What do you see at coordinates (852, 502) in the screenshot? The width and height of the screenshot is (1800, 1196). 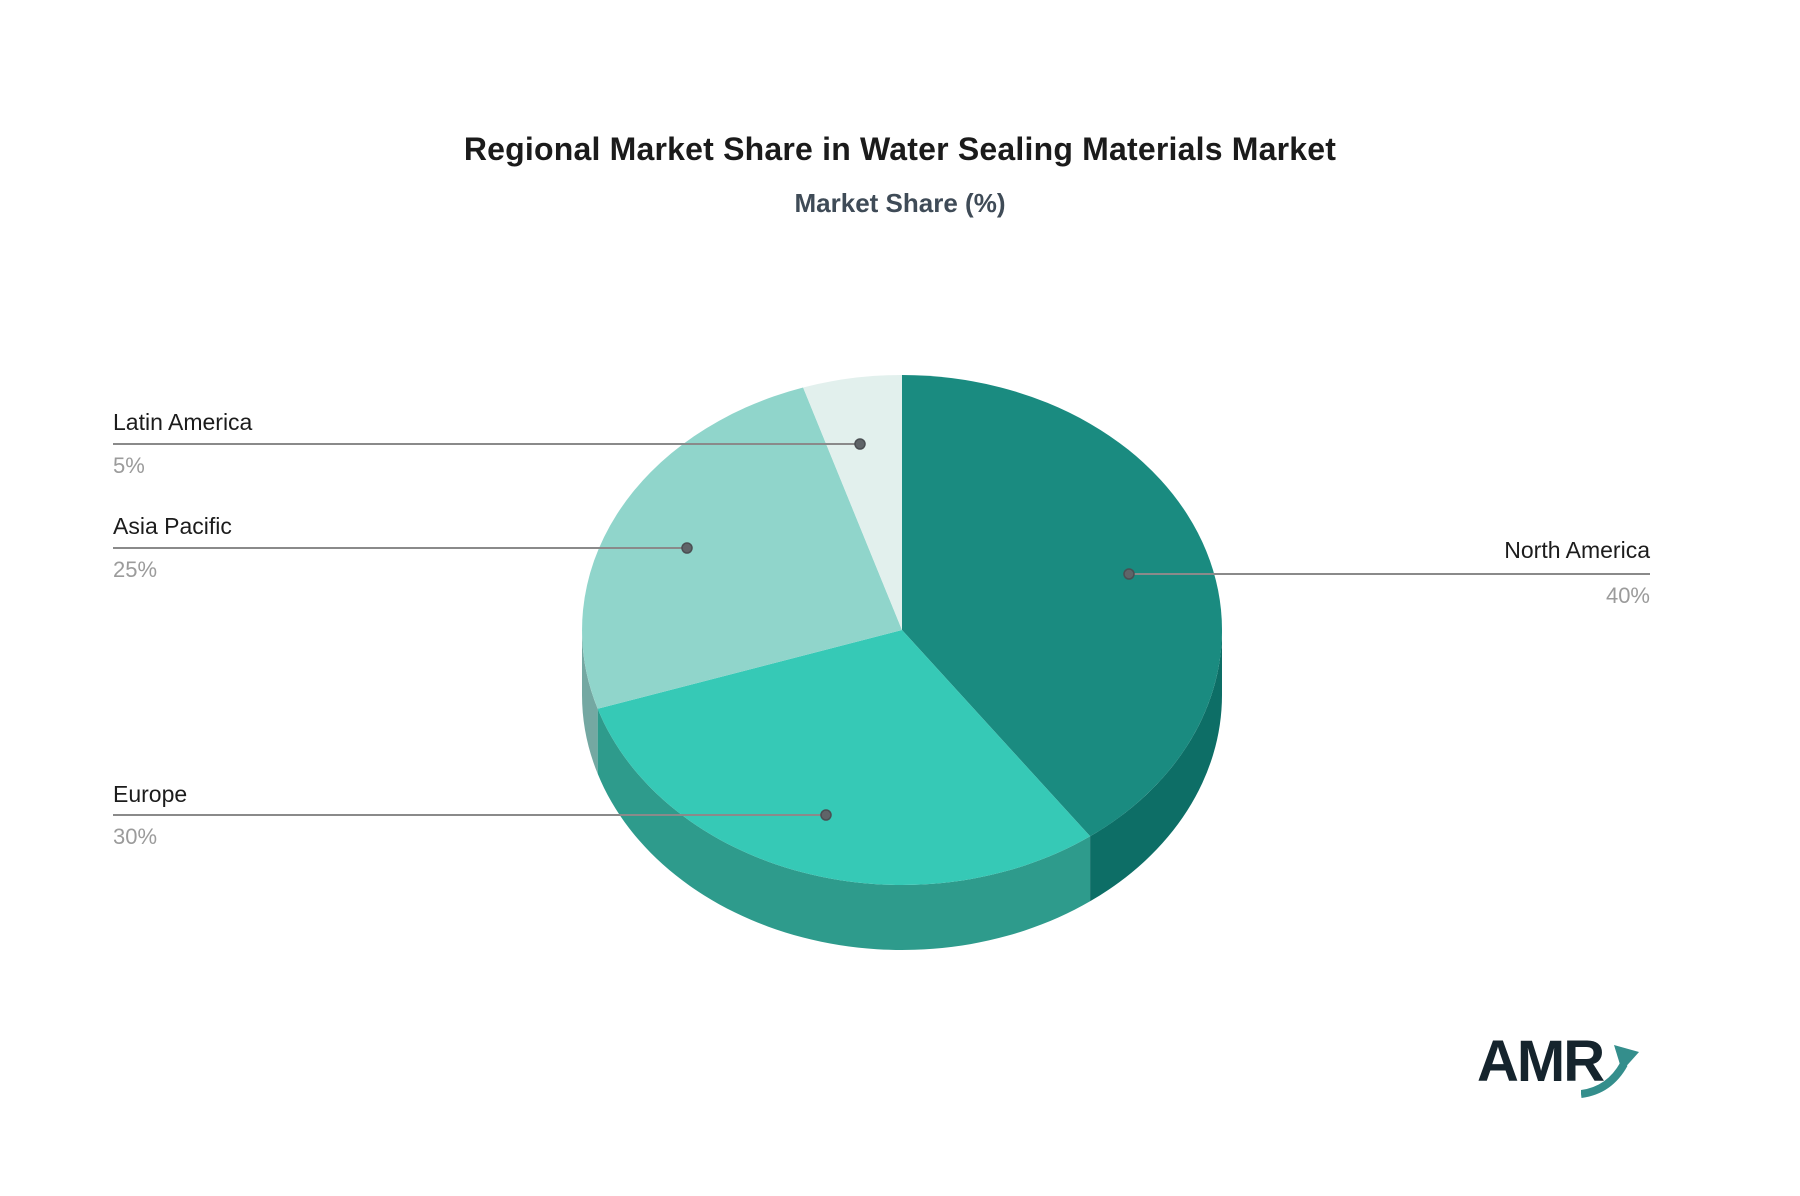 I see `pie-slice-latin-america` at bounding box center [852, 502].